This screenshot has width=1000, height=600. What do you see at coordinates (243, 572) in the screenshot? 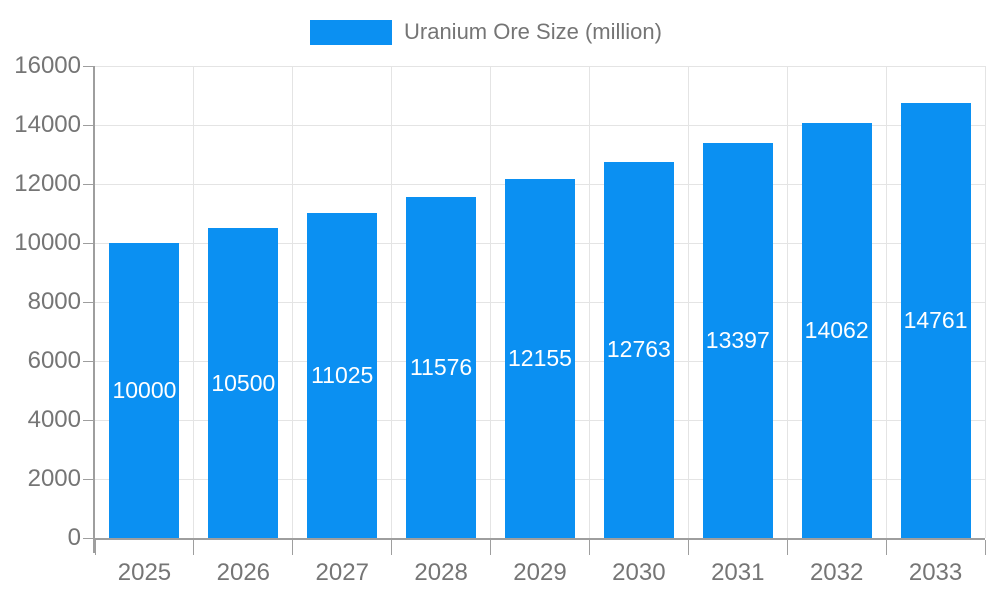
I see `x-axis-tick-label: 2026` at bounding box center [243, 572].